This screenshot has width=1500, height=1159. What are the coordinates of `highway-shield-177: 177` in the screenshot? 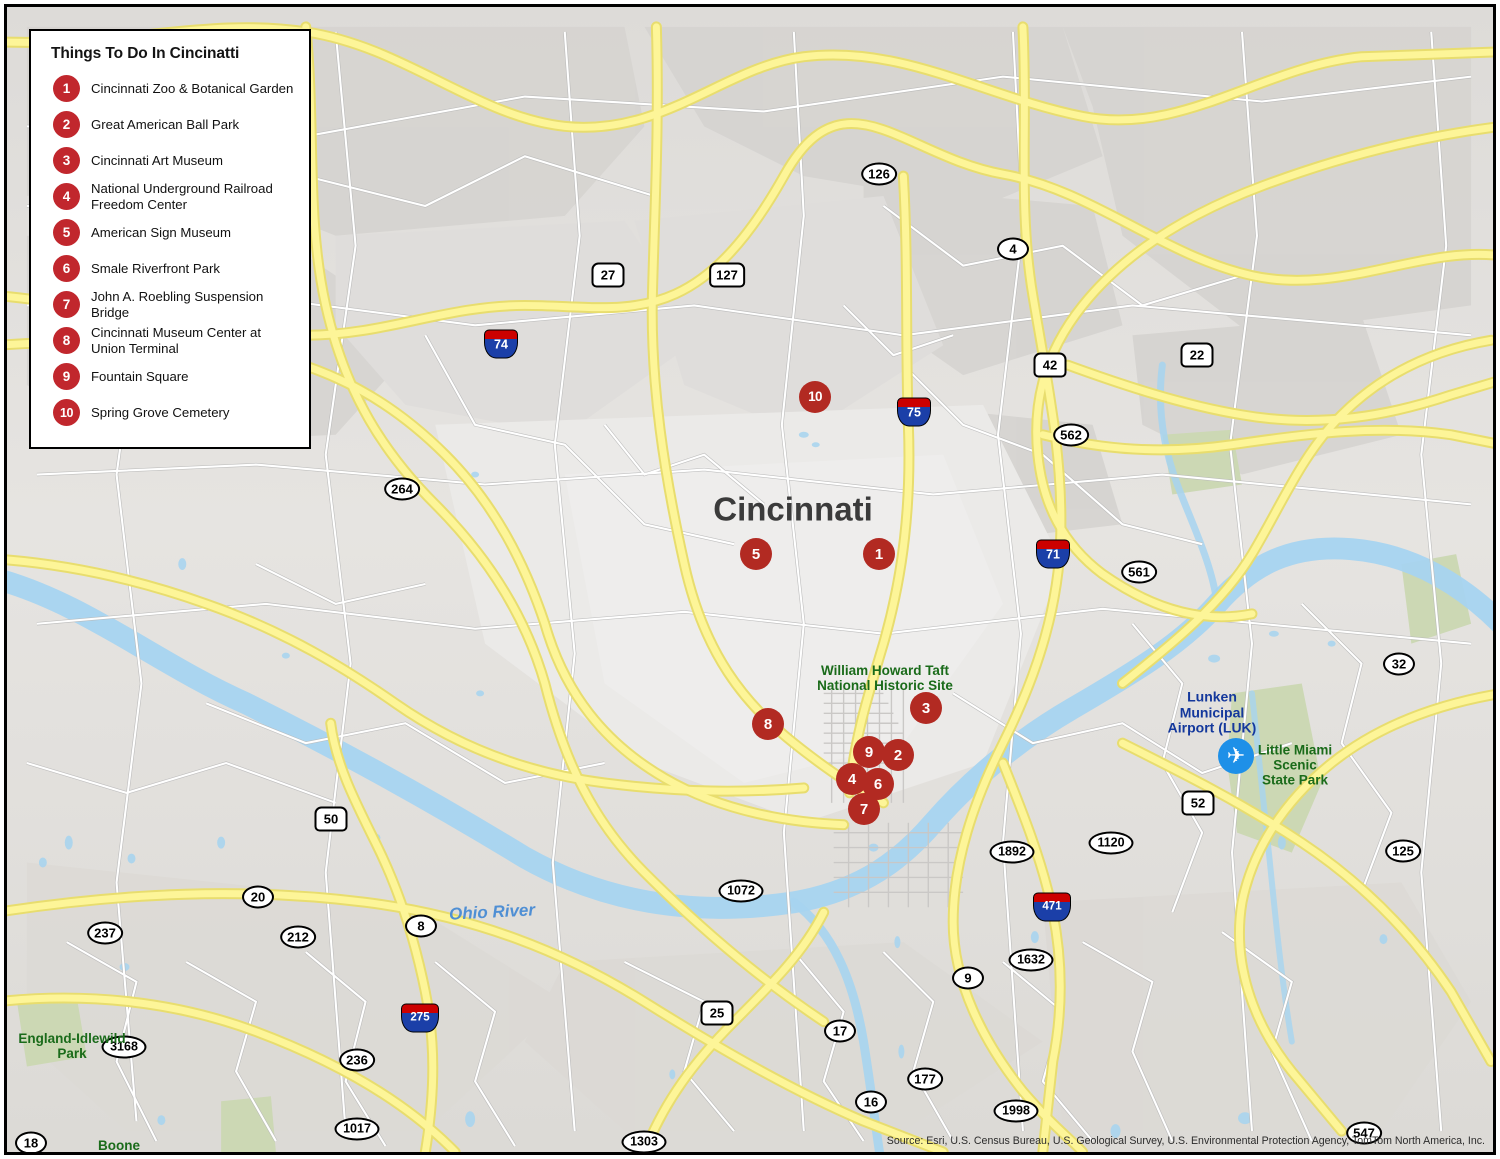 It's located at (925, 1079).